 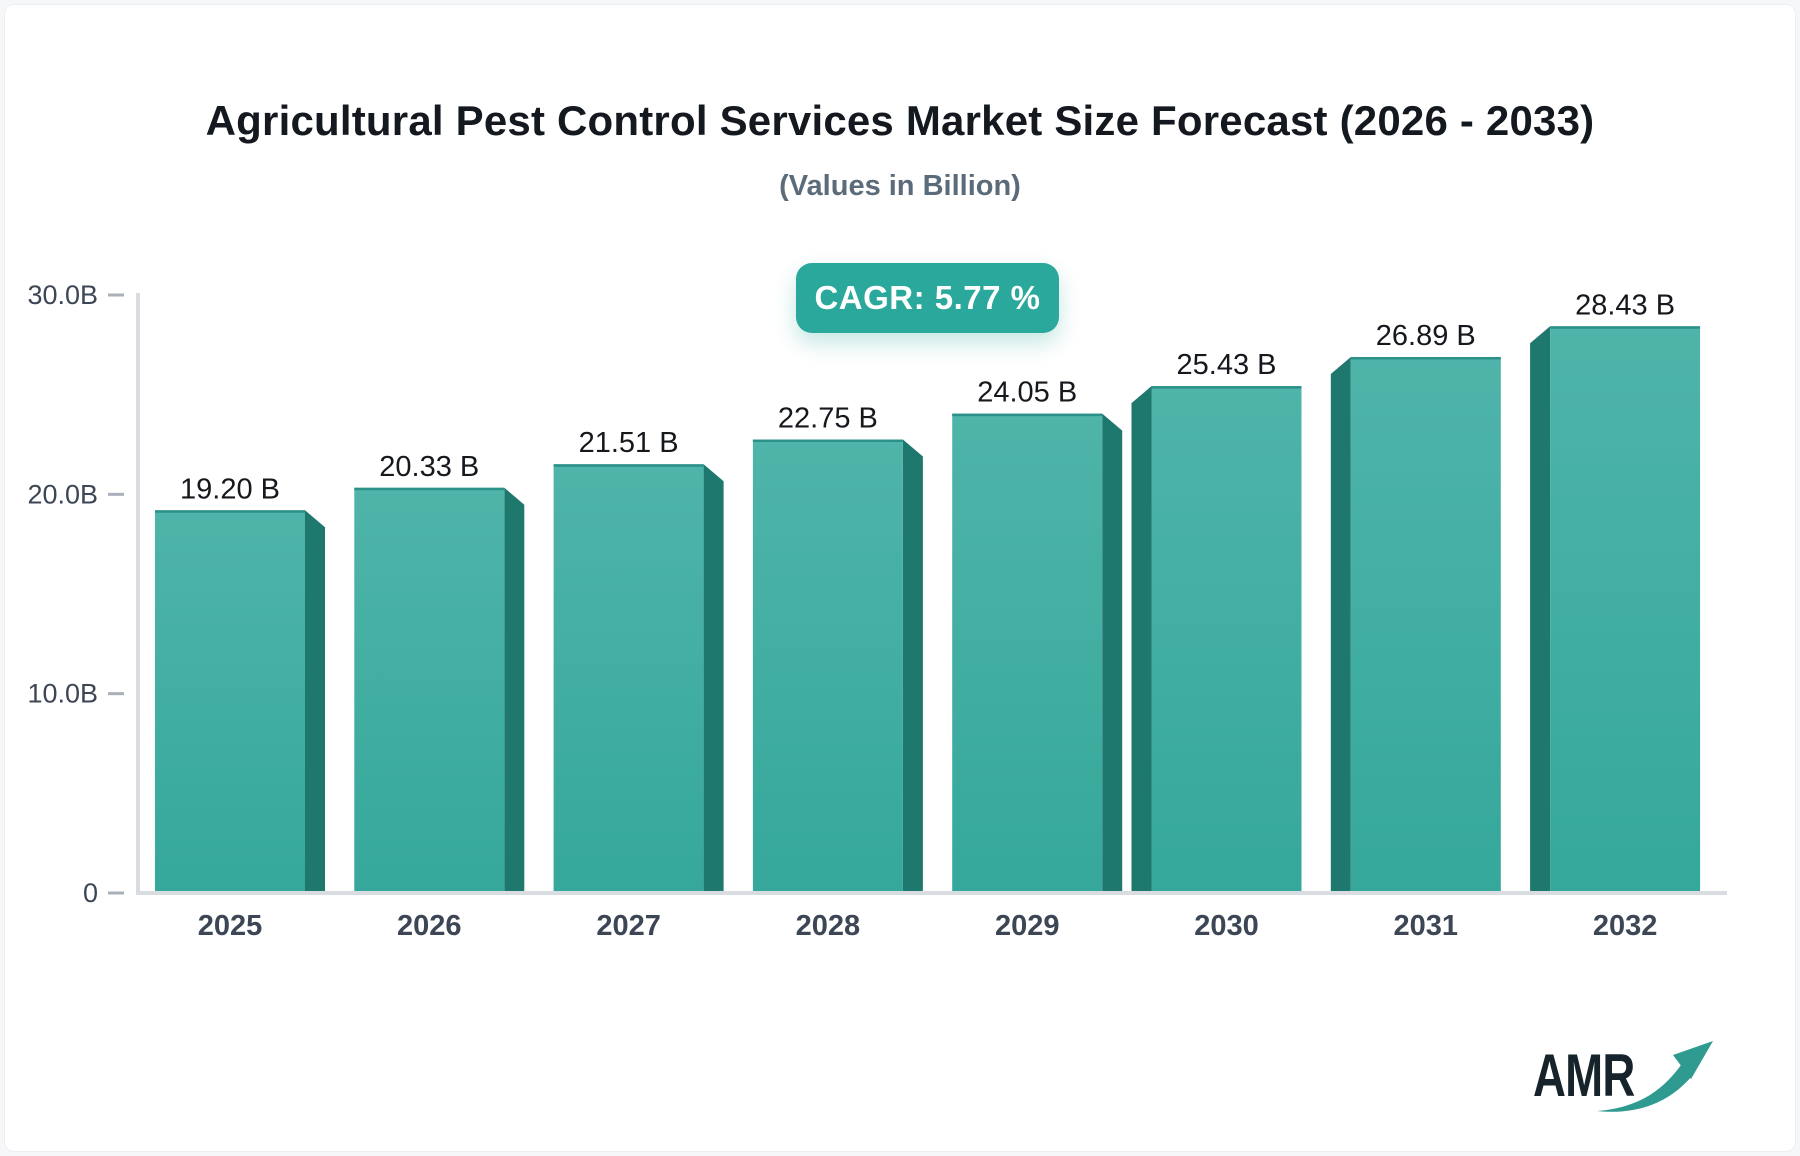 I want to click on y-tick-label: 20.0B, so click(x=62, y=494).